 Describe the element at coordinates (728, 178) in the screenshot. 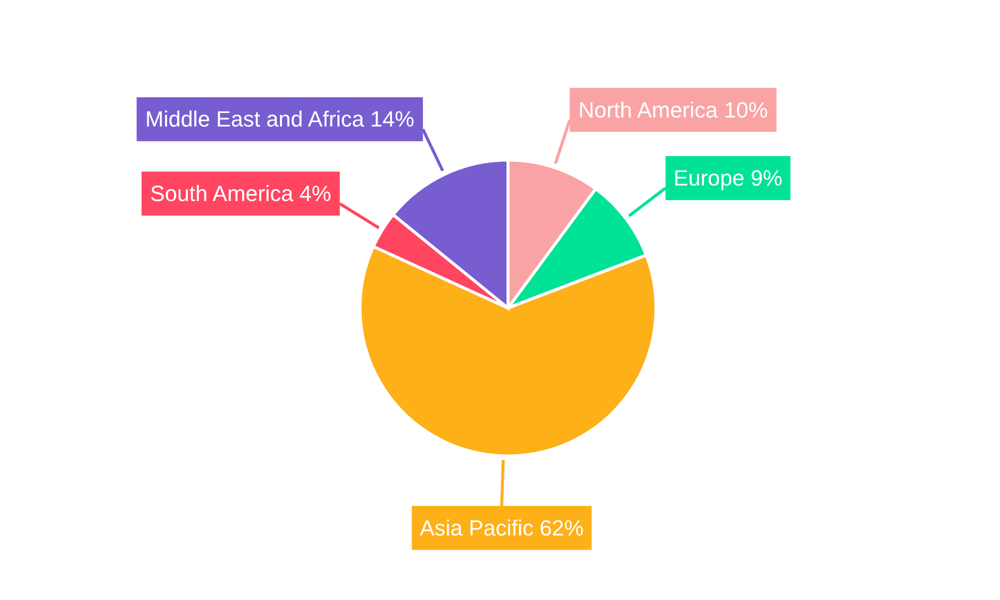

I see `slice-label: Europe 9%` at that location.